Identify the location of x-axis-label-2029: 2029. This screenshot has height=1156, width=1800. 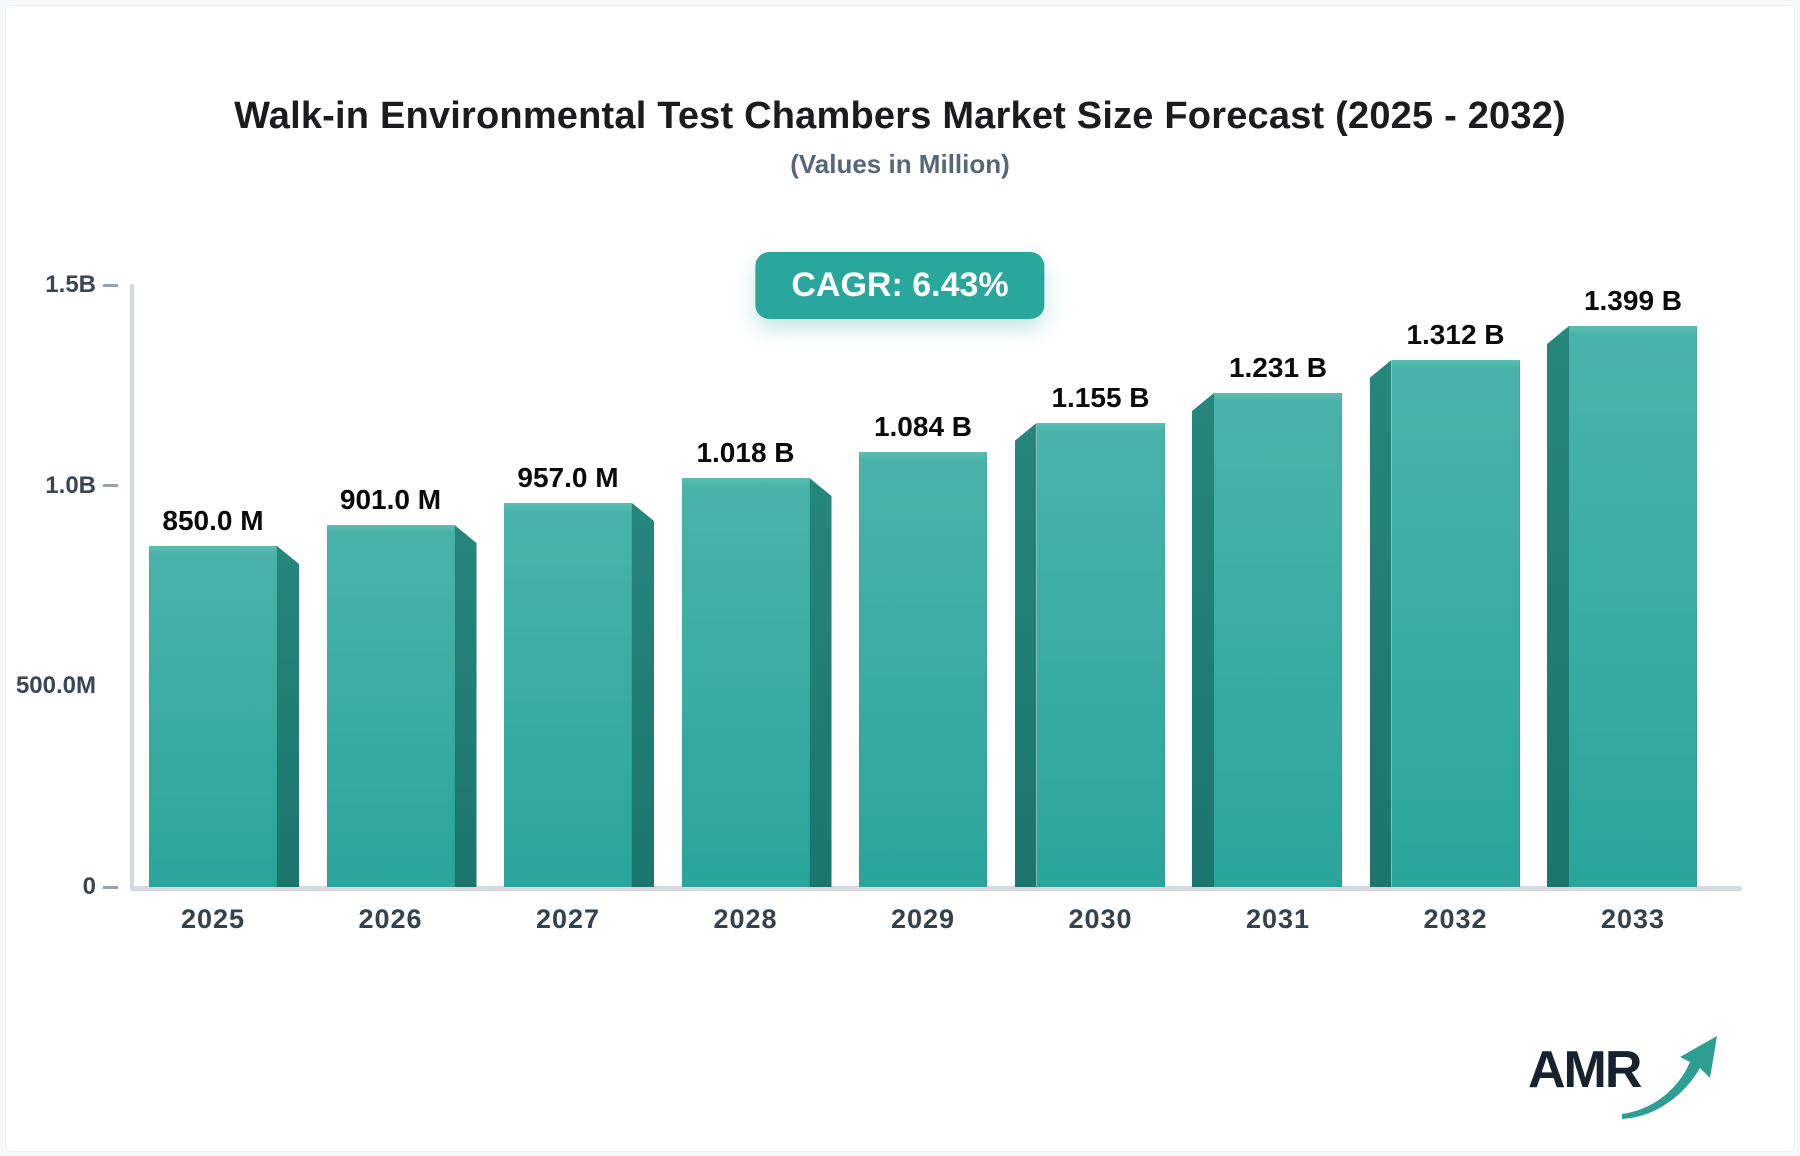
(923, 919).